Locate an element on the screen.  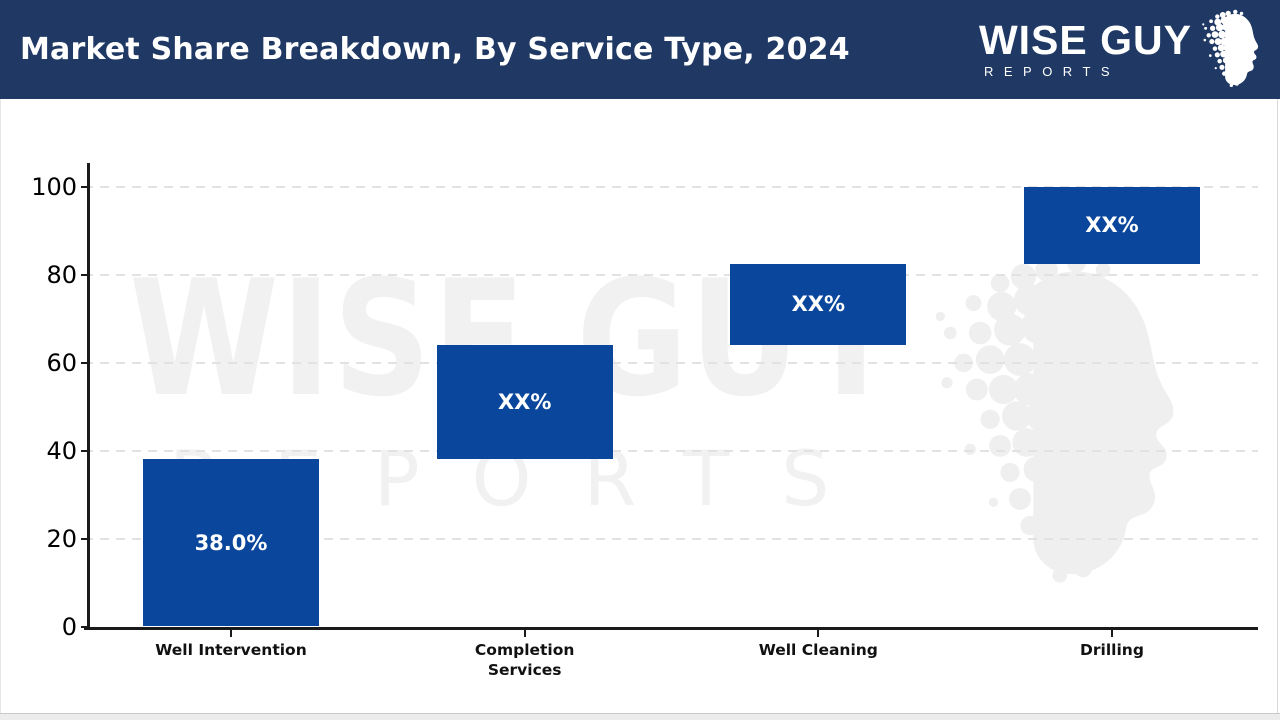
bar-value-label-drilling: XX% is located at coordinates (1112, 225).